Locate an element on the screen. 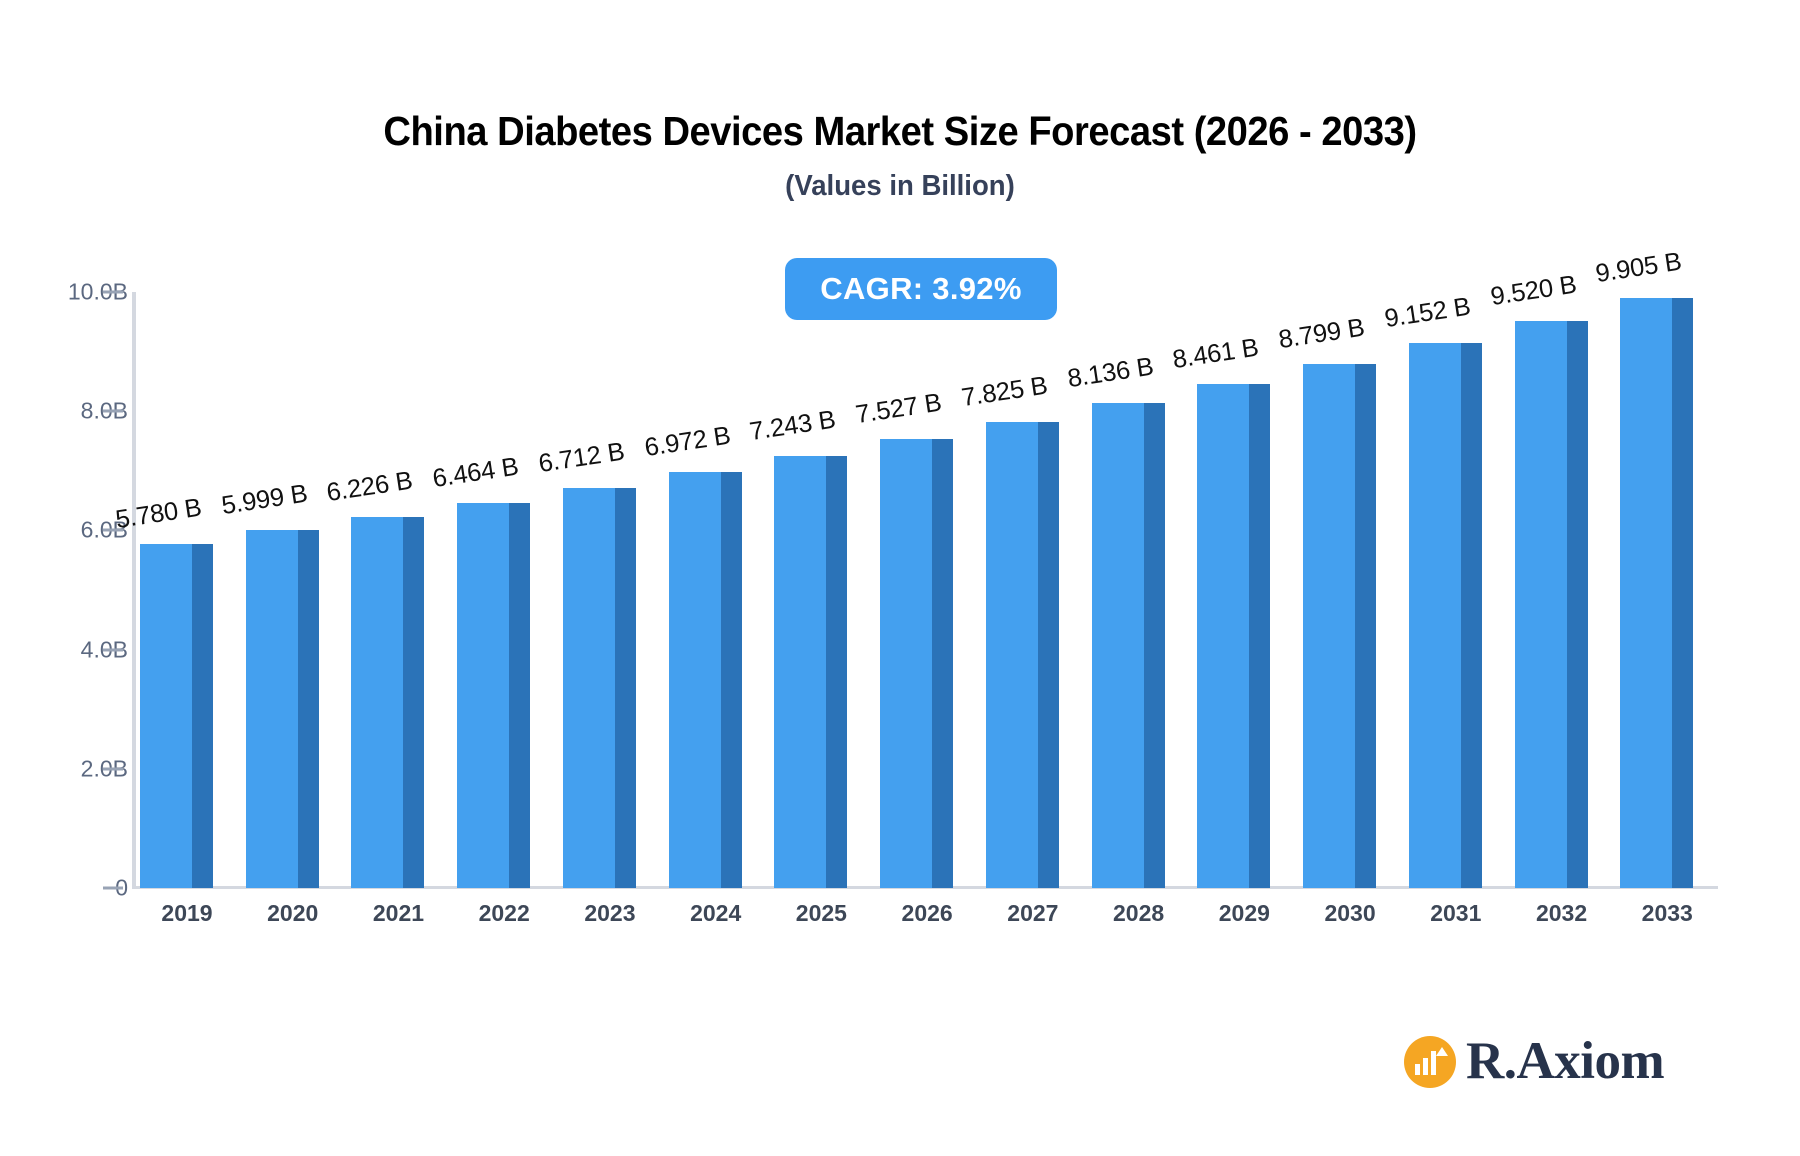 This screenshot has height=1156, width=1800. bar-value-label: 9.905 B is located at coordinates (1638, 267).